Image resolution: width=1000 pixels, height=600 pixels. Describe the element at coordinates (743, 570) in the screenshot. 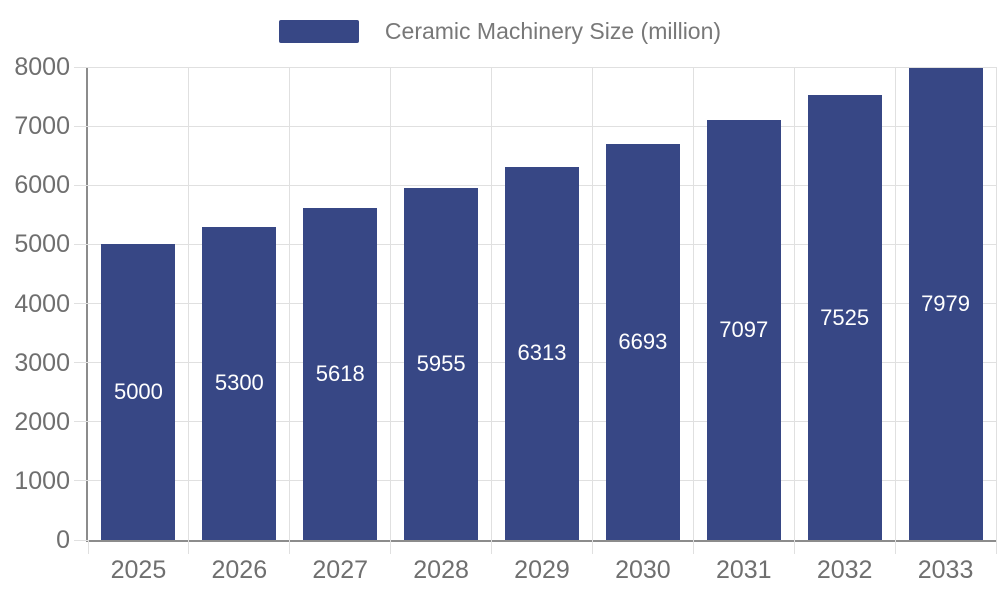

I see `x-tick-label: 2031` at that location.